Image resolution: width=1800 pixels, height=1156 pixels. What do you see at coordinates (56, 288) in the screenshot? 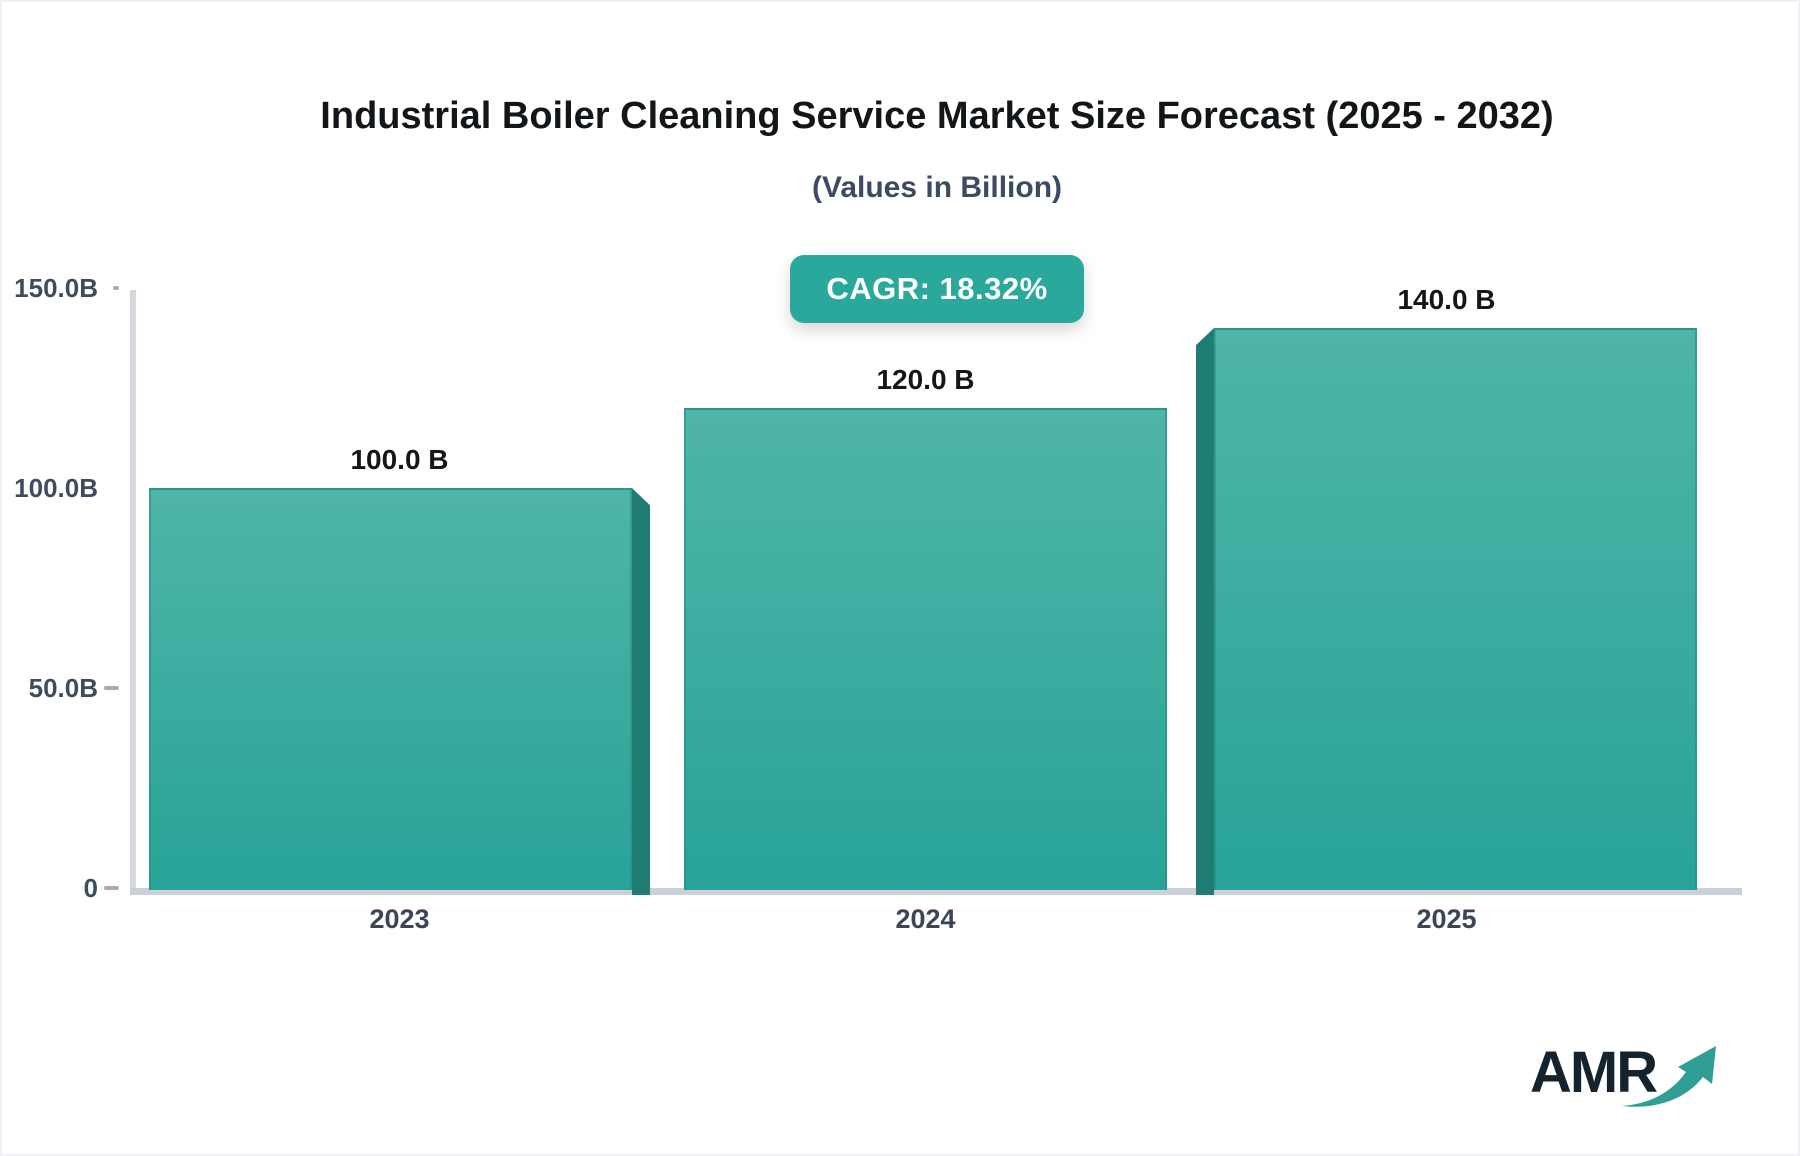
I see `y-tick-label: 150.0B` at bounding box center [56, 288].